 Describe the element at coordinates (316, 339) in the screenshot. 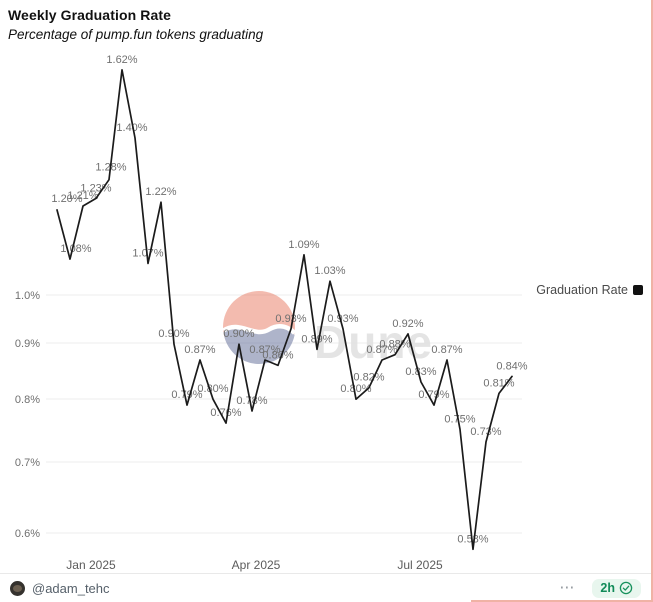

I see `point-label: 0.89%` at that location.